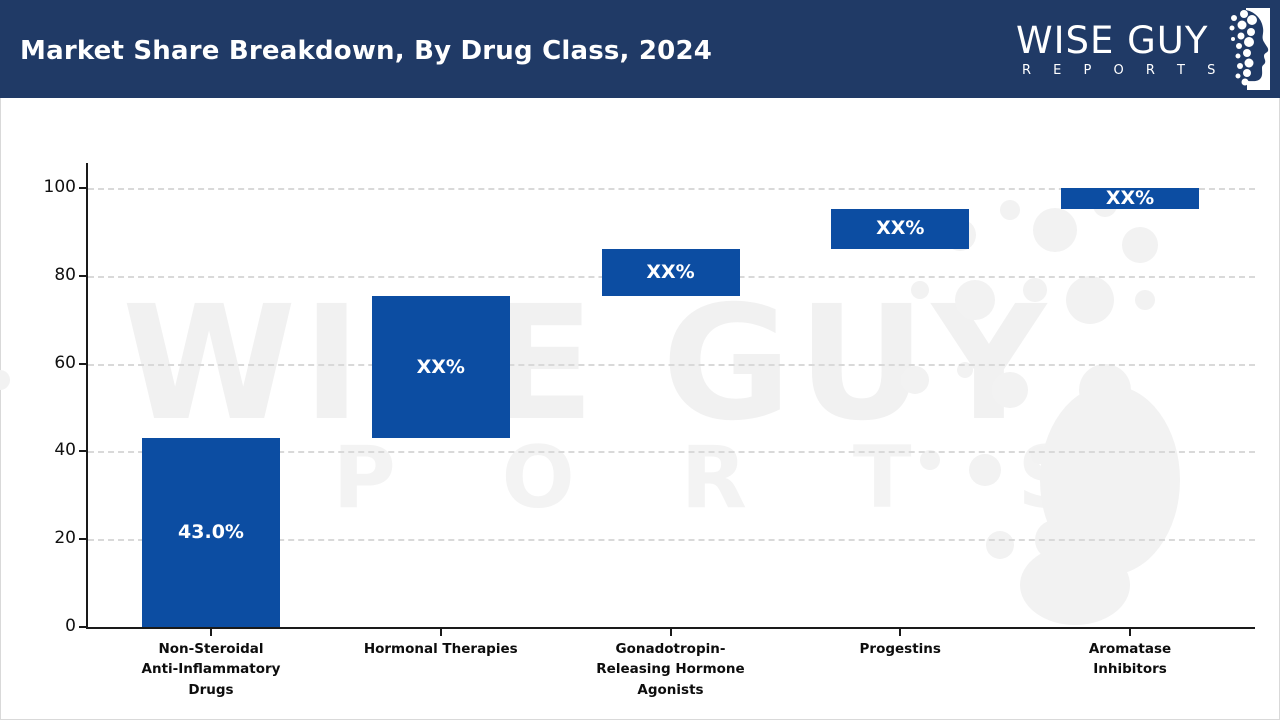  Describe the element at coordinates (211, 669) in the screenshot. I see `category-label-0: Non-Steroidal Anti-Inflammatory Drugs` at that location.